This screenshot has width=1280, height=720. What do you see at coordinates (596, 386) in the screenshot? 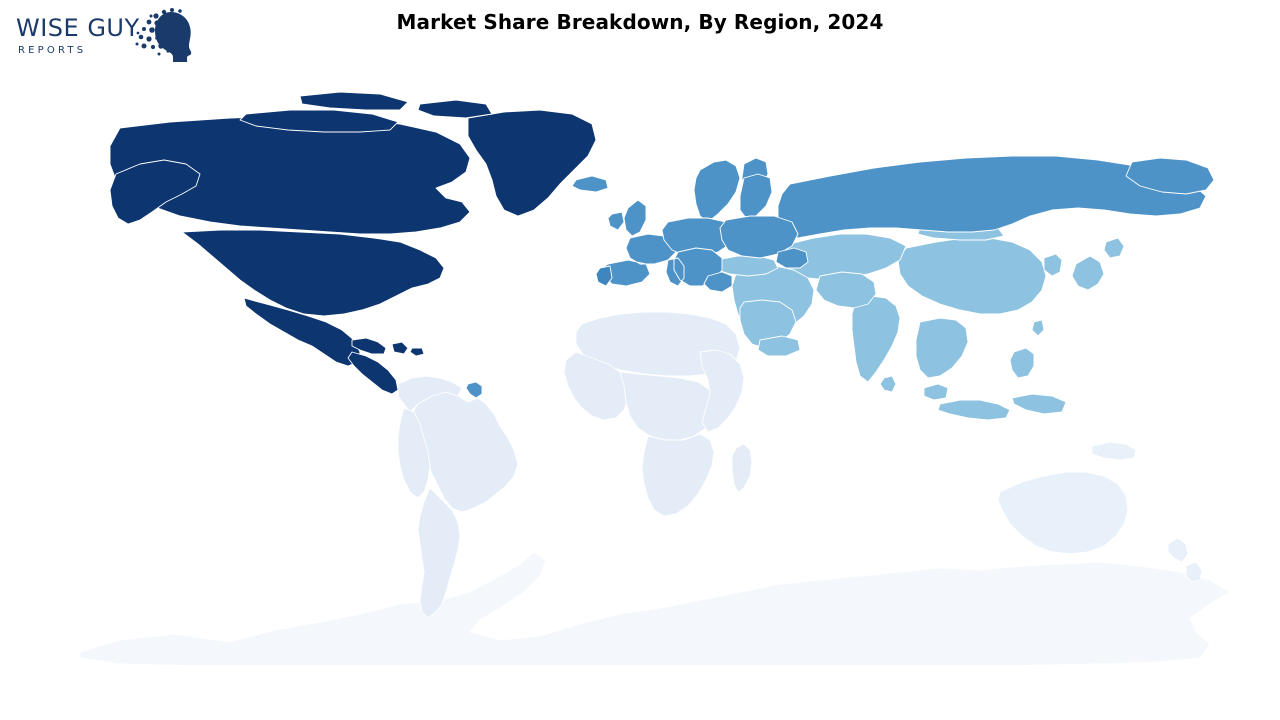
I see `country-west-africa` at bounding box center [596, 386].